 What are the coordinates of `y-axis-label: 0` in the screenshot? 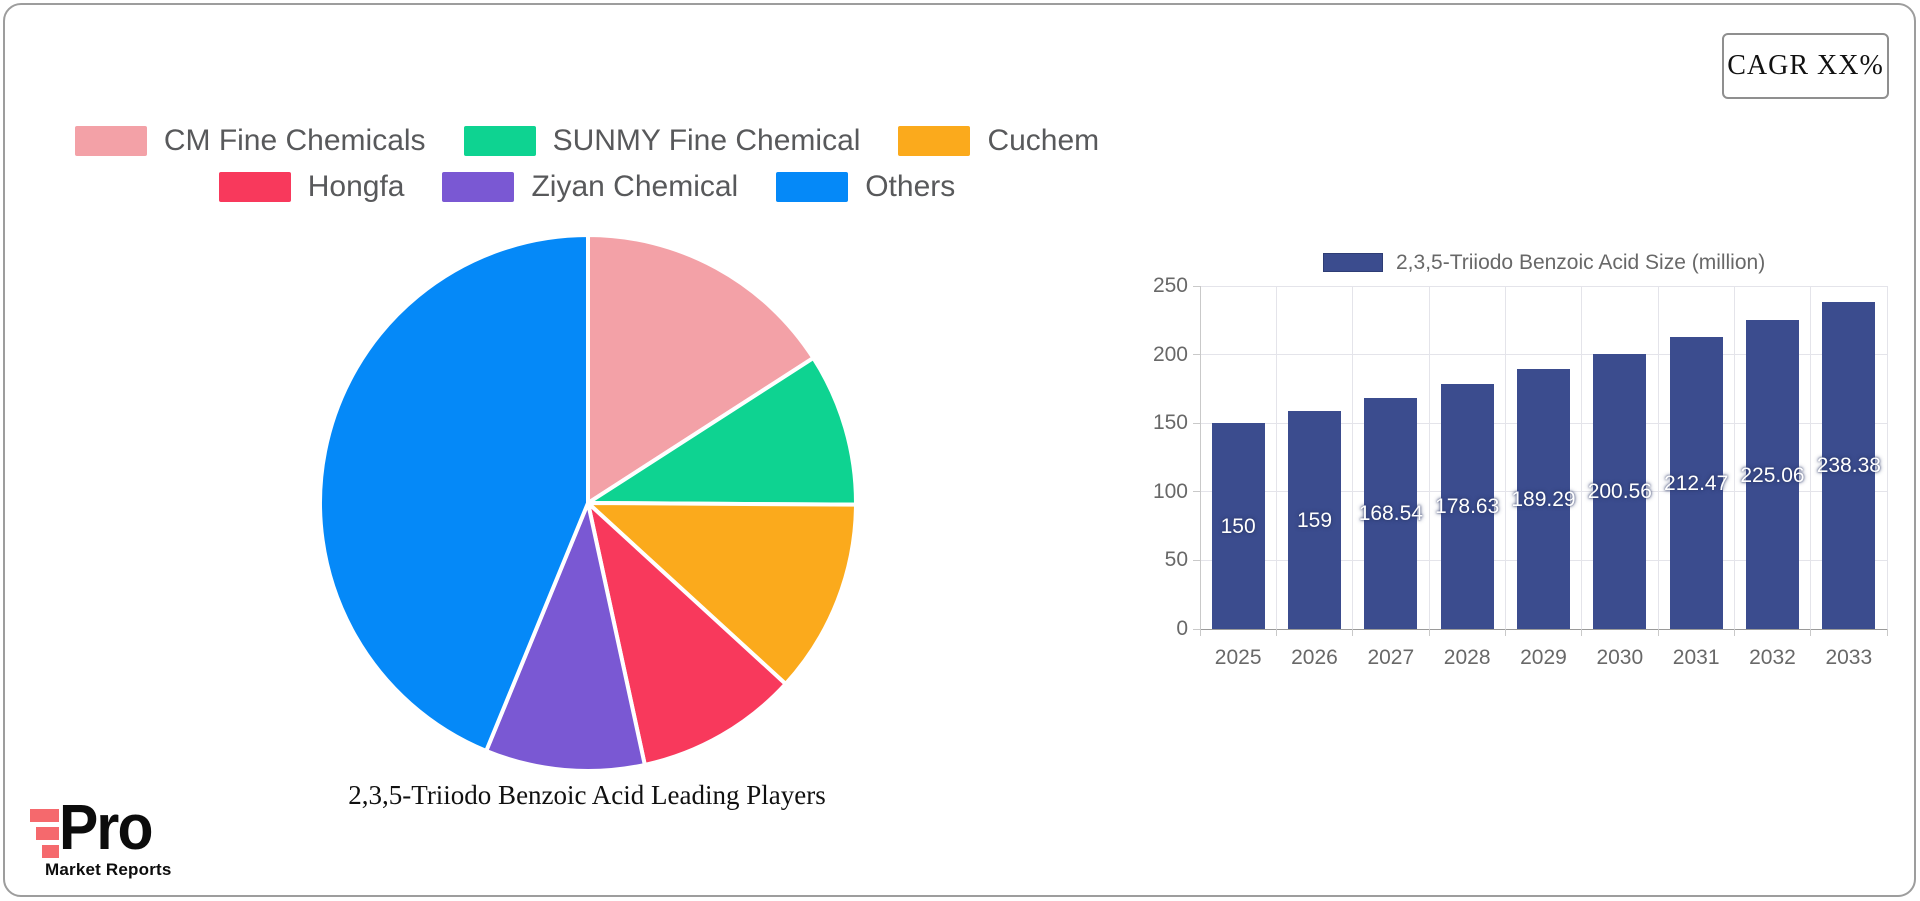 It's located at (1182, 628).